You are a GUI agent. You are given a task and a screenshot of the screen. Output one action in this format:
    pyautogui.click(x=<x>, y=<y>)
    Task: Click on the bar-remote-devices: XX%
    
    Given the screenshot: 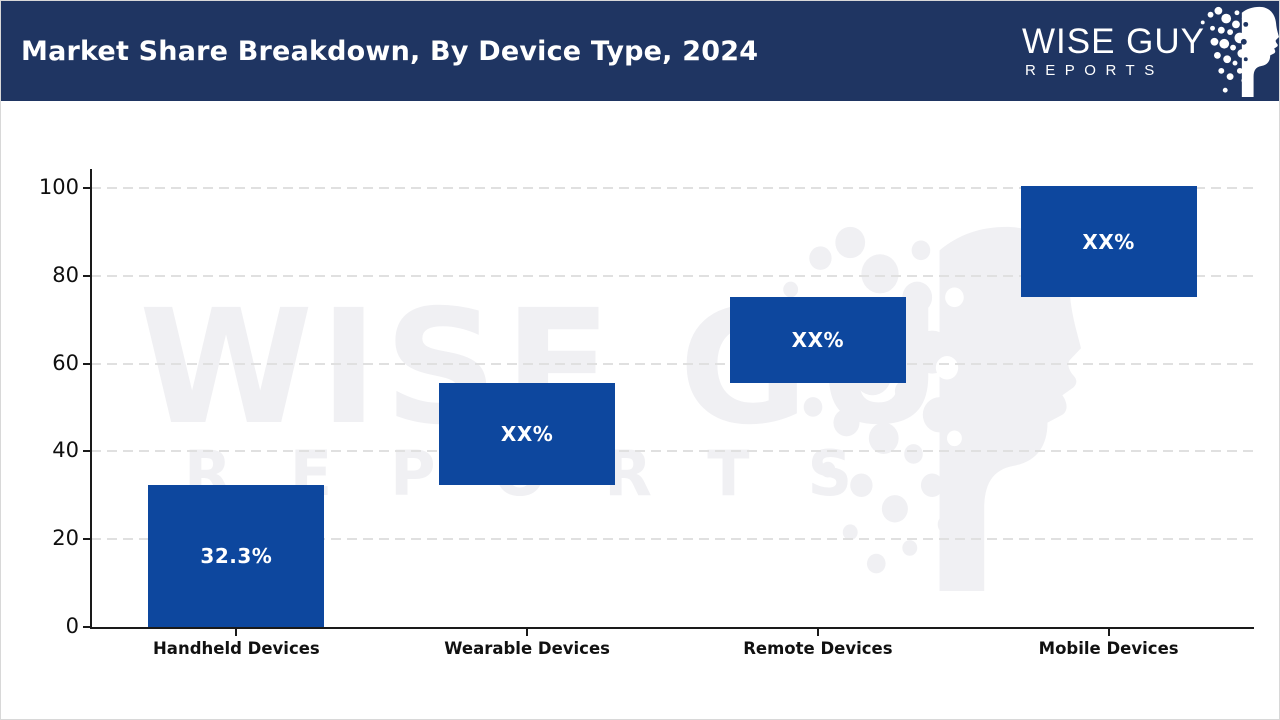 What is the action you would take?
    pyautogui.click(x=817, y=339)
    